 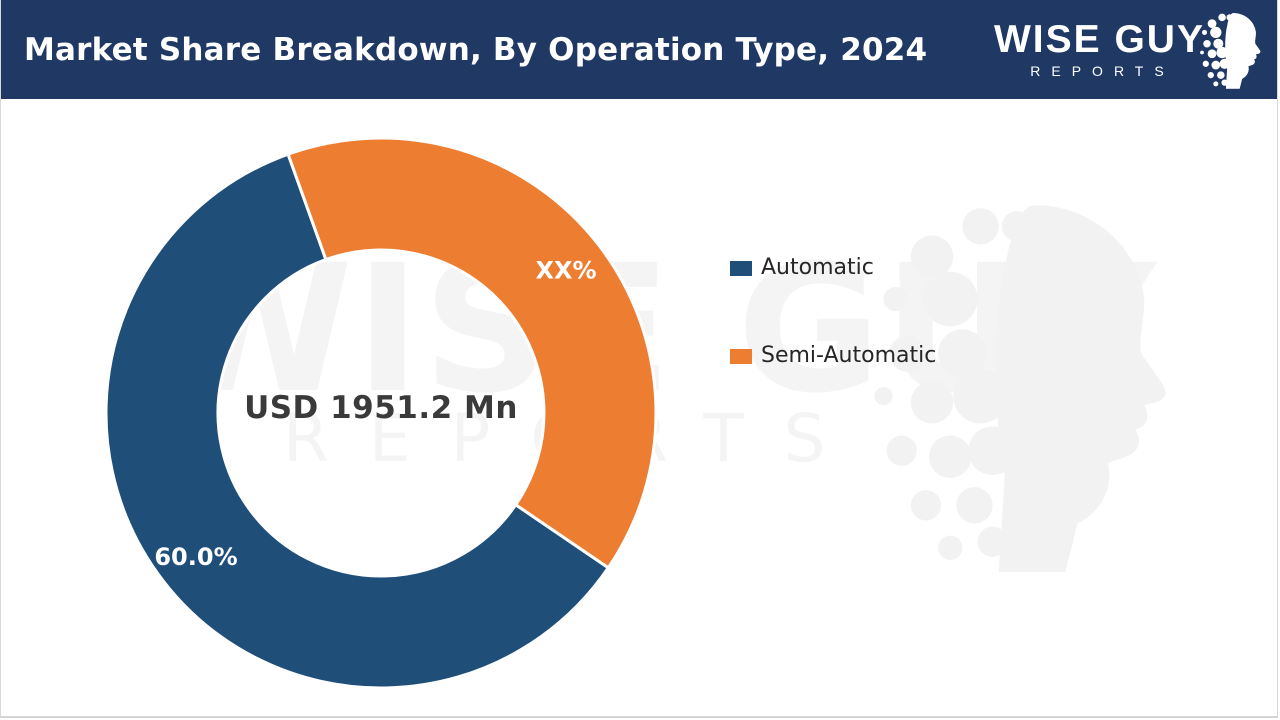 I want to click on legend-item-automatic: Automatic, so click(x=833, y=268).